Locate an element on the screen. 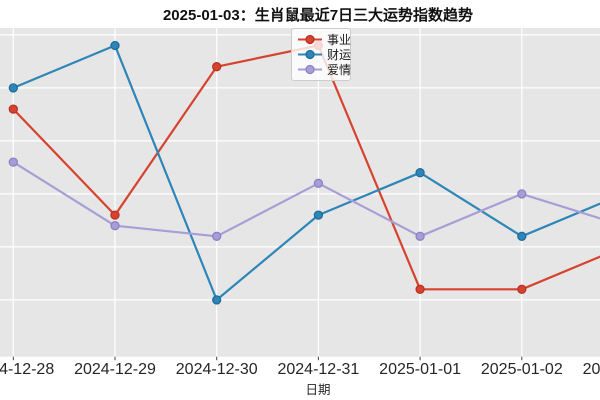 The height and width of the screenshot is (400, 600). legend: 事业 财运 爱情 is located at coordinates (321, 54).